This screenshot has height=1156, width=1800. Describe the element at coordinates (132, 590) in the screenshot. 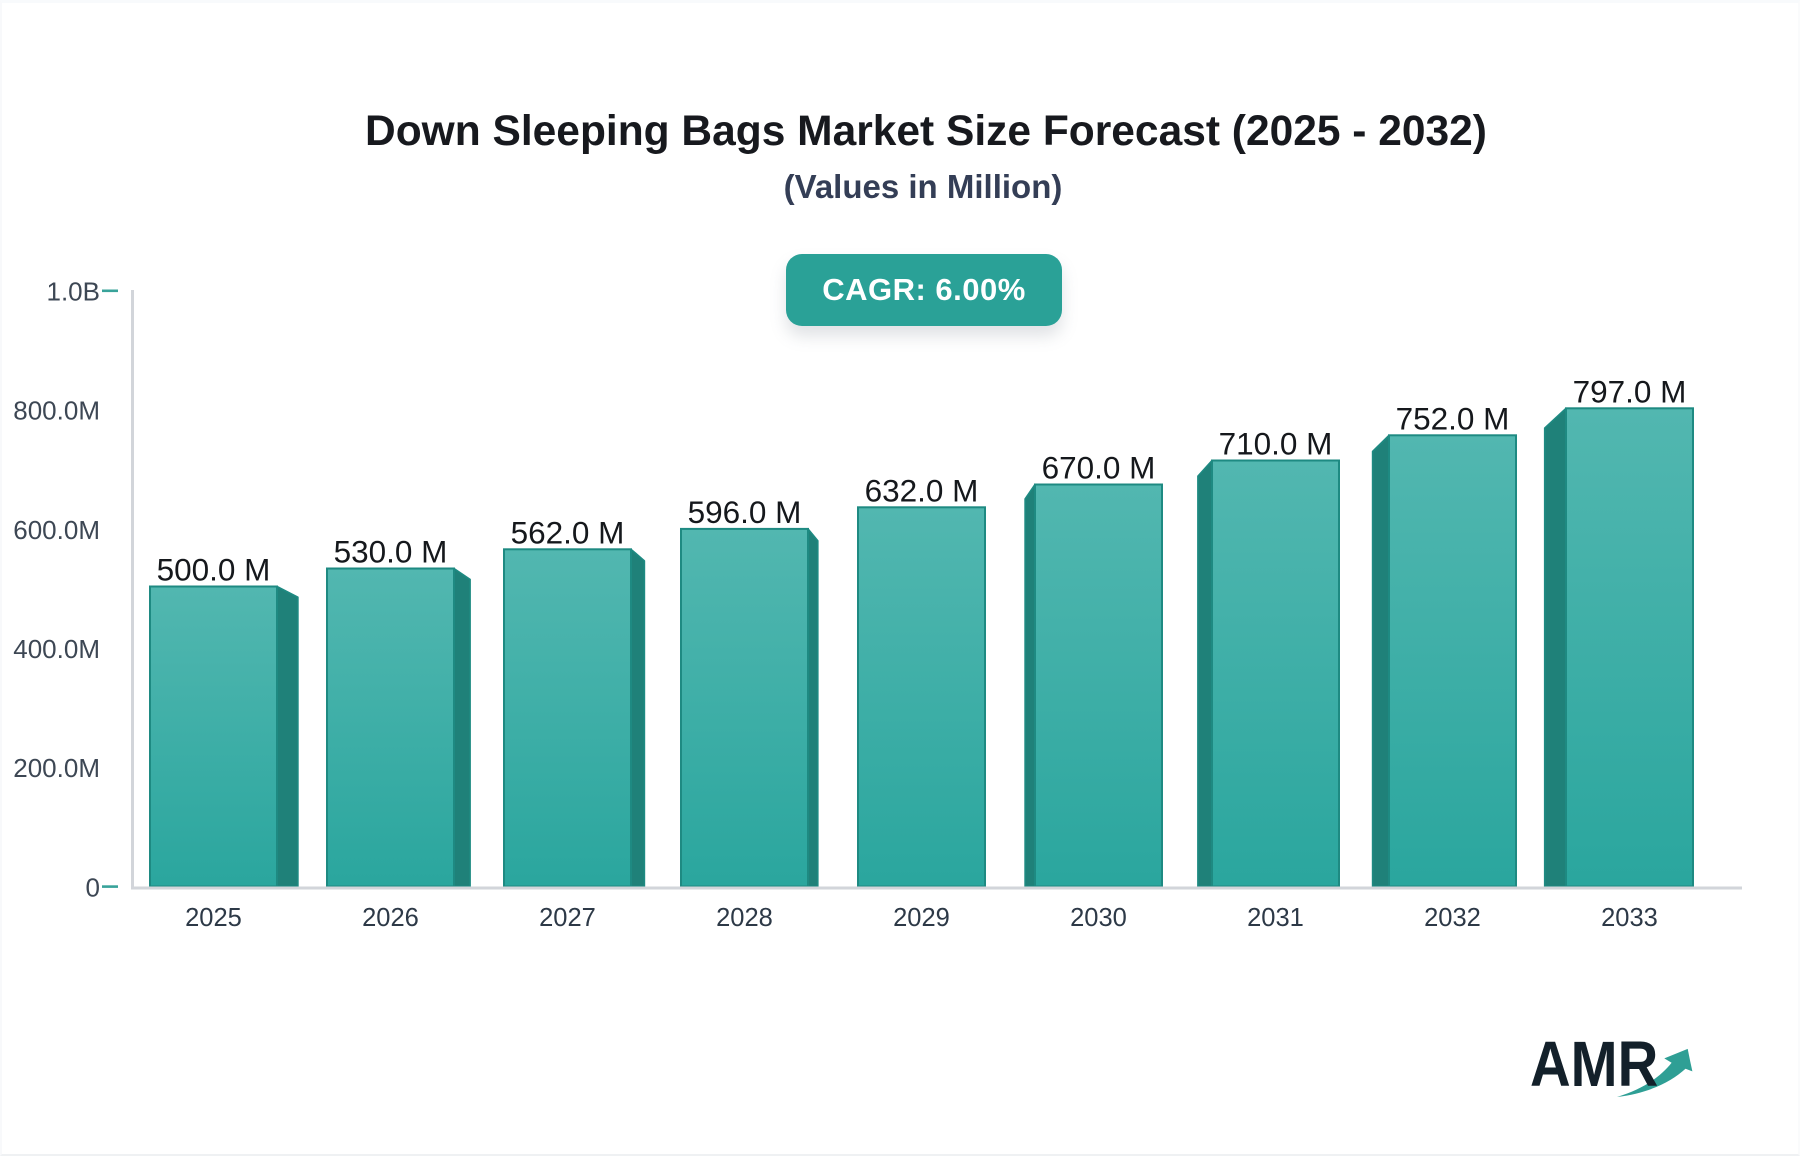

I see `y-axis-line` at that location.